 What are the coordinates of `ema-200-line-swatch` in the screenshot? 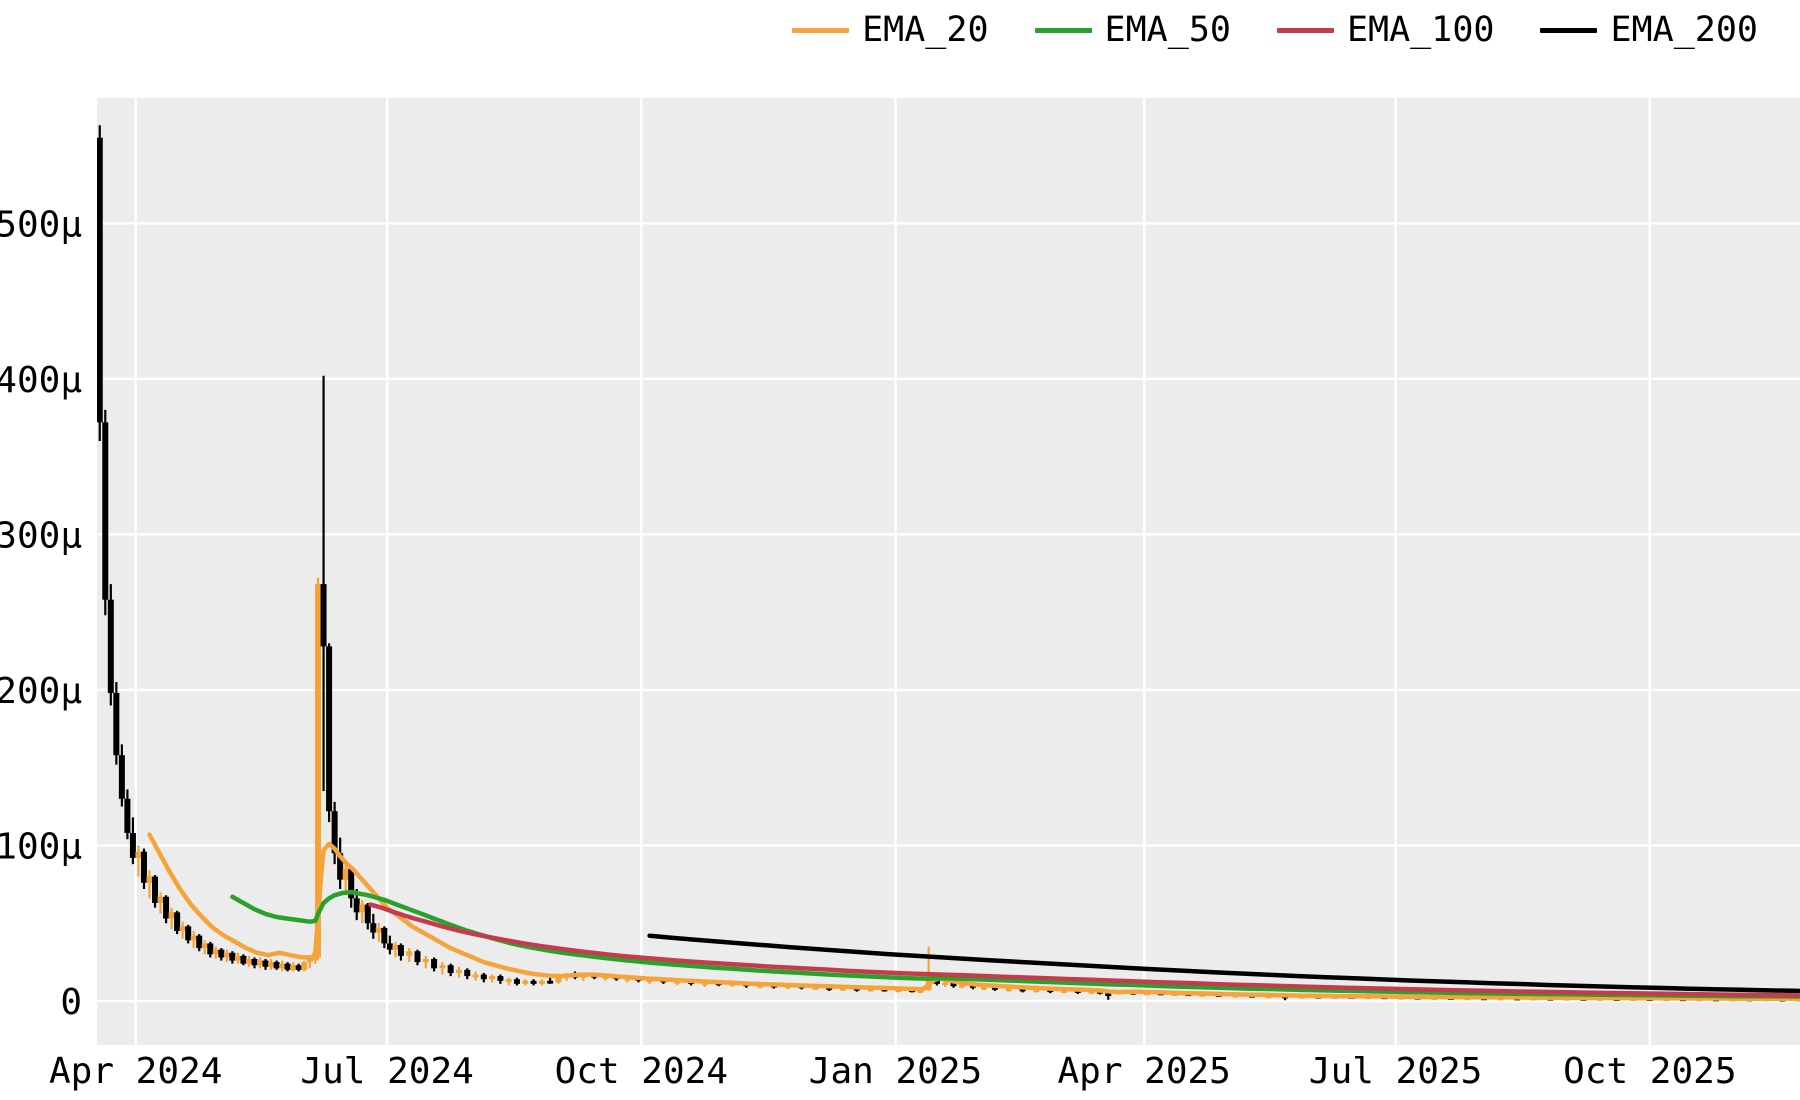 It's located at (1569, 30).